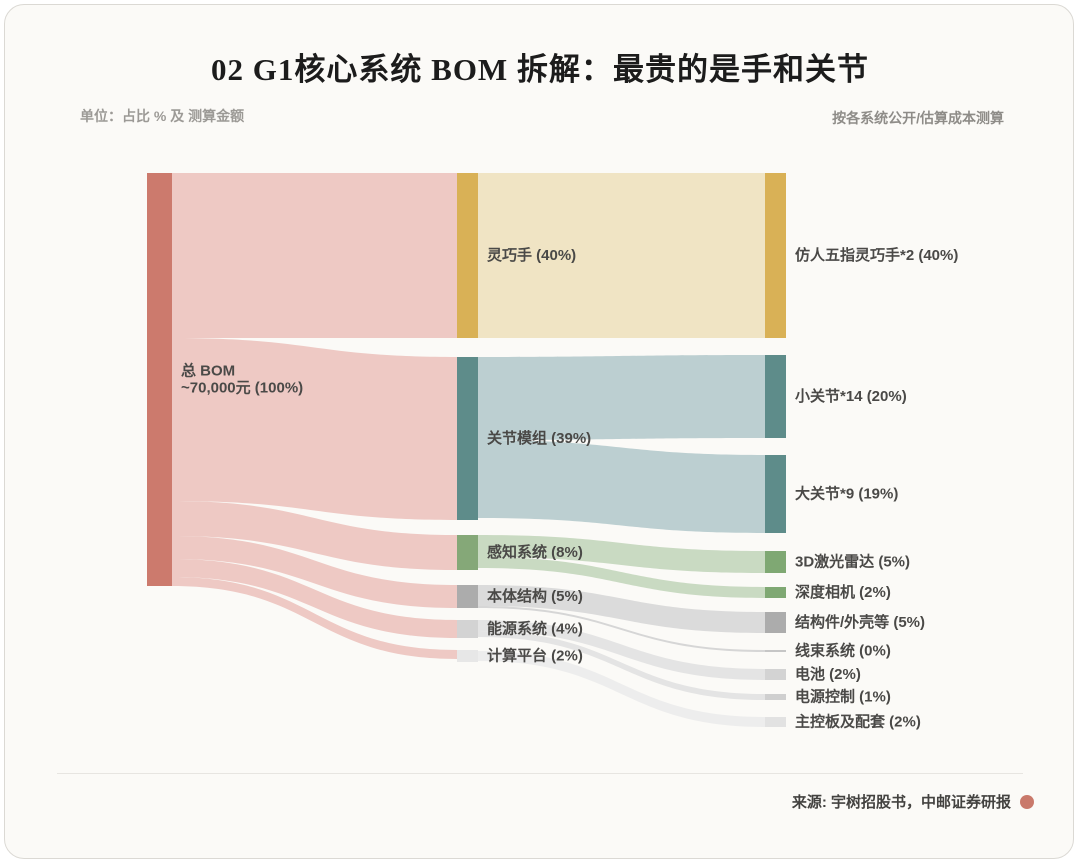 The height and width of the screenshot is (865, 1080). What do you see at coordinates (621, 554) in the screenshot?
I see `flow-sense_mid-to-lidar` at bounding box center [621, 554].